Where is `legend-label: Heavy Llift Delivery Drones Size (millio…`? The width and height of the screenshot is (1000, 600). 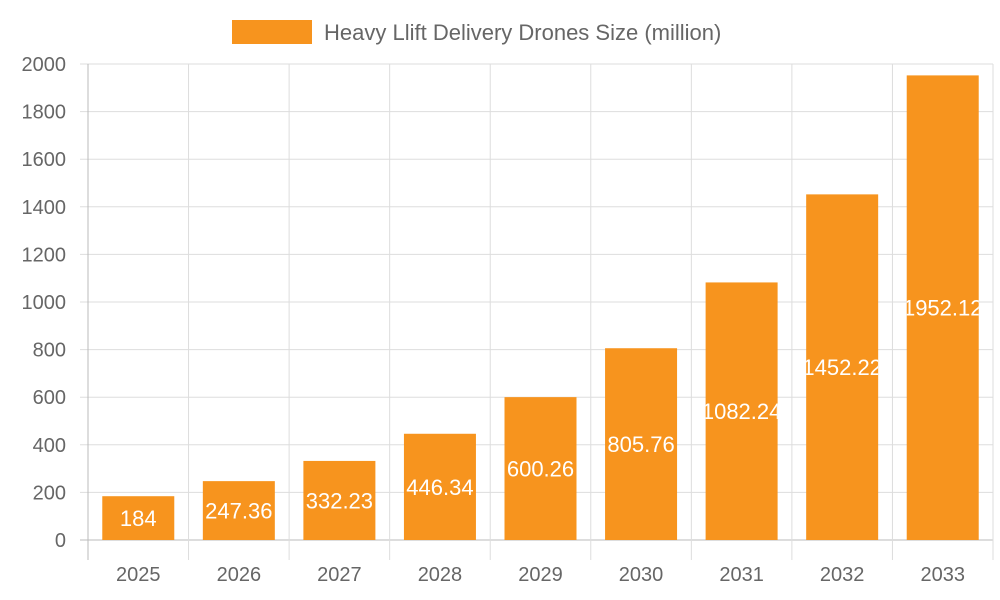 legend-label: Heavy Llift Delivery Drones Size (millio… is located at coordinates (522, 32).